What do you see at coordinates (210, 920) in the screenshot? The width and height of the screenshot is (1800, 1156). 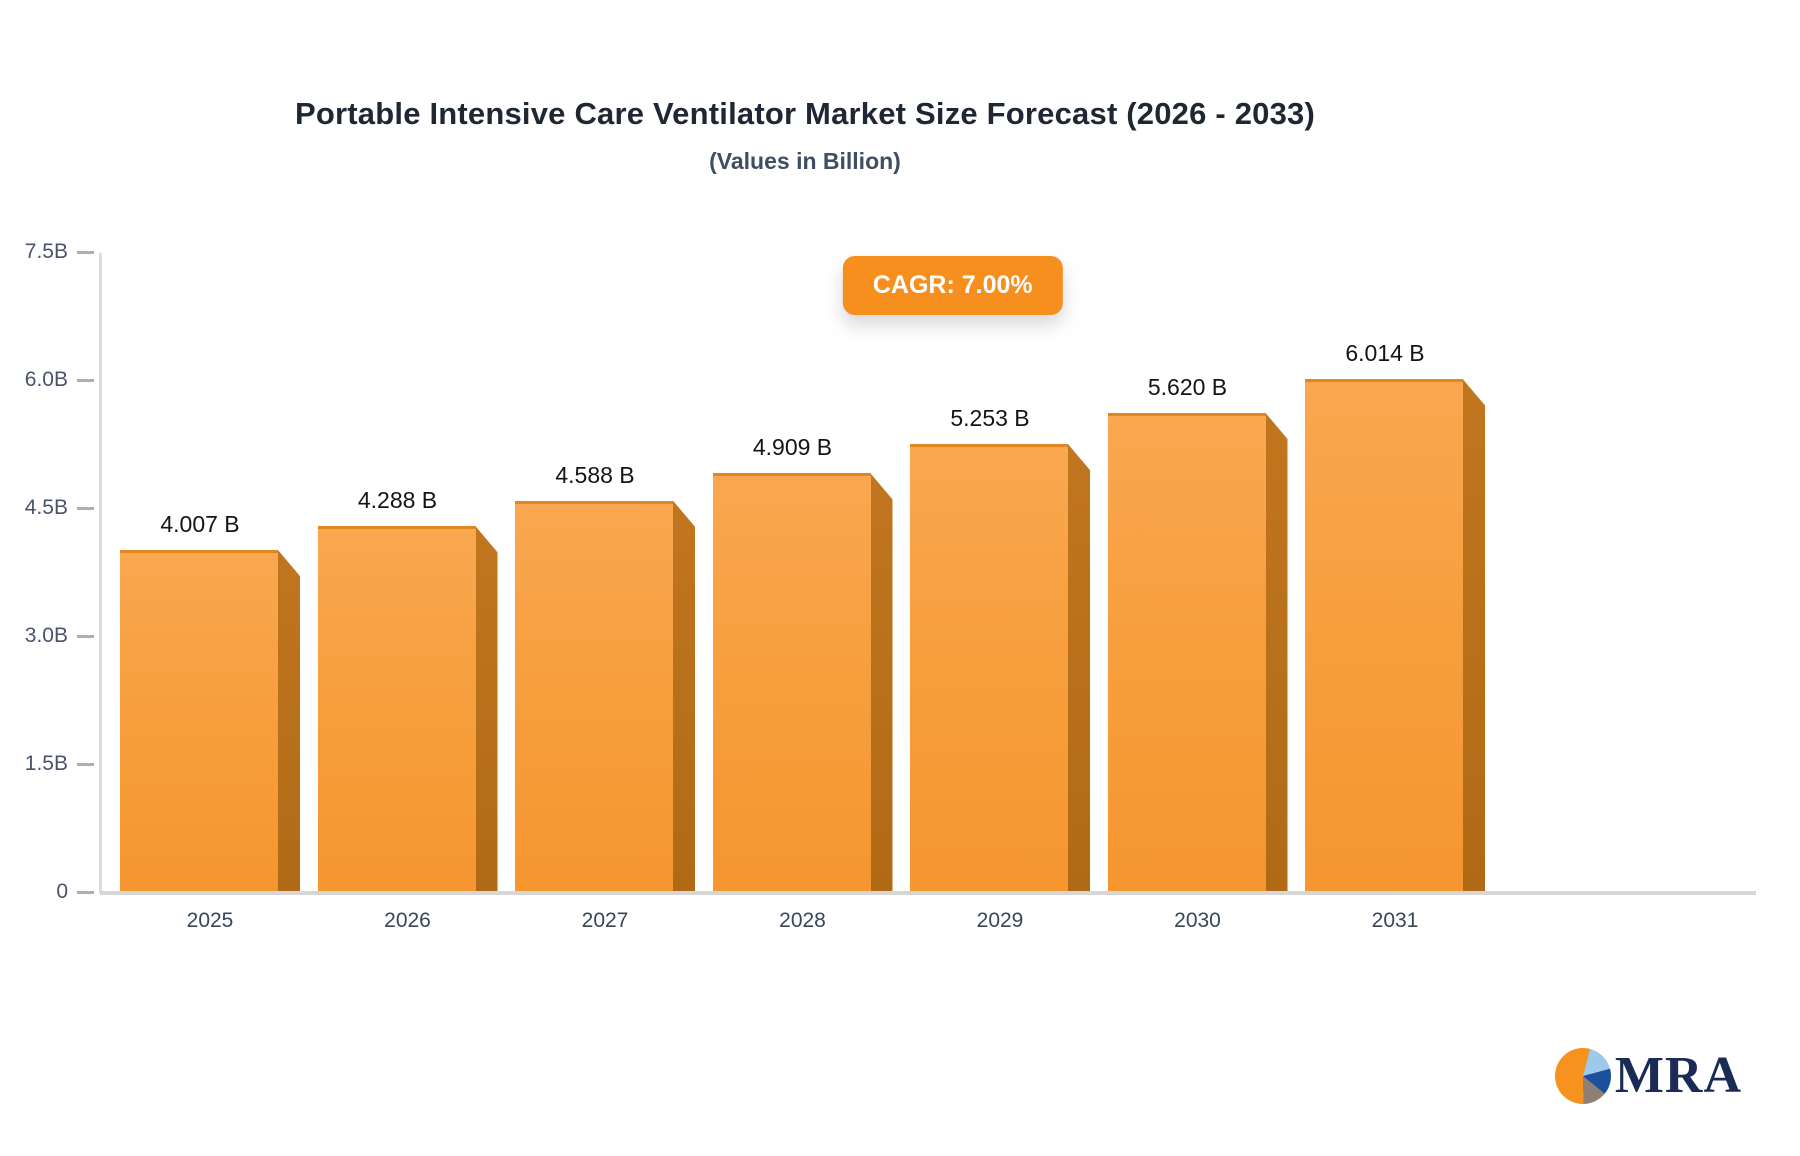 I see `x-axis-label: 2025` at bounding box center [210, 920].